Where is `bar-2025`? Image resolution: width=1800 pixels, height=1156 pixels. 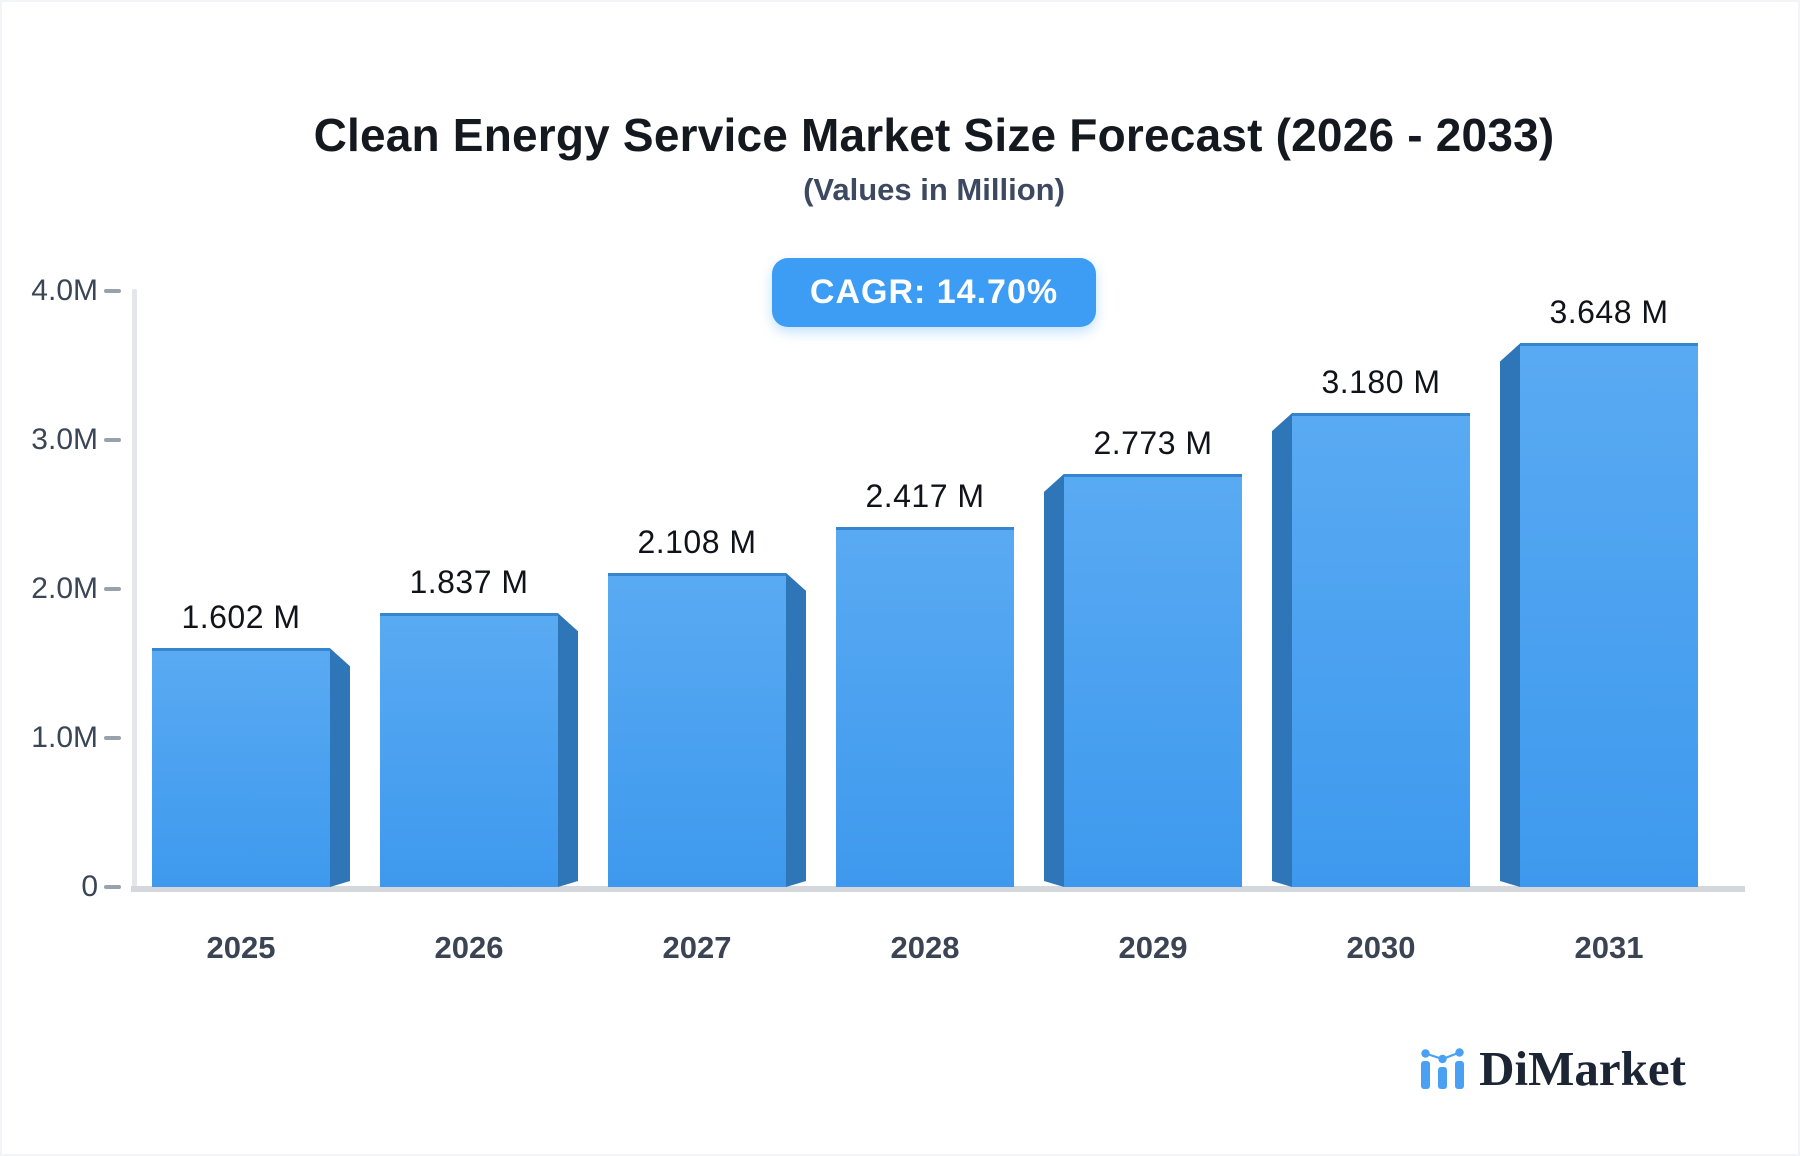
bar-2025 is located at coordinates (241, 767).